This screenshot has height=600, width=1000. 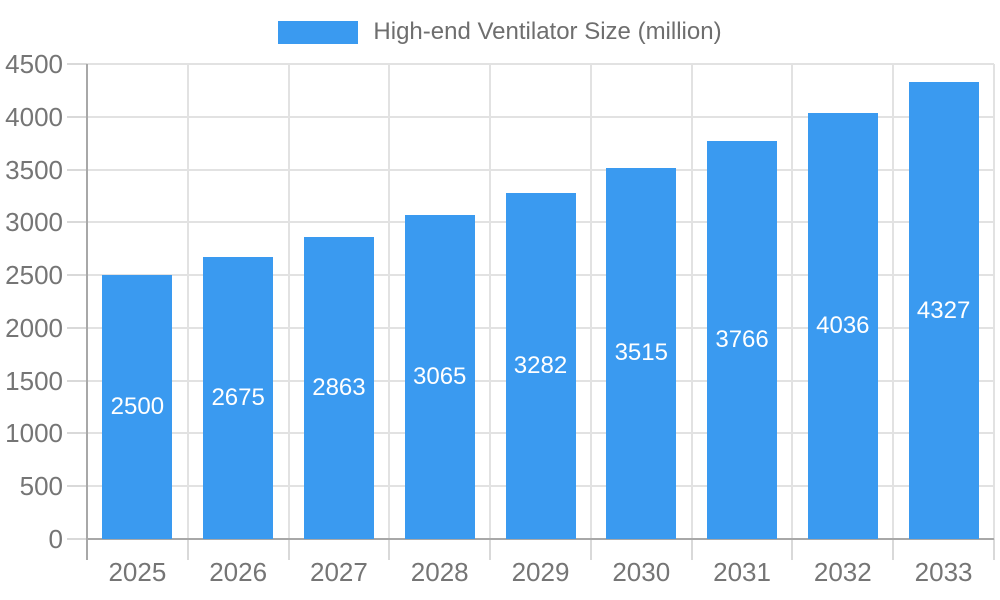 I want to click on x-axis-label: 2025, so click(x=137, y=572).